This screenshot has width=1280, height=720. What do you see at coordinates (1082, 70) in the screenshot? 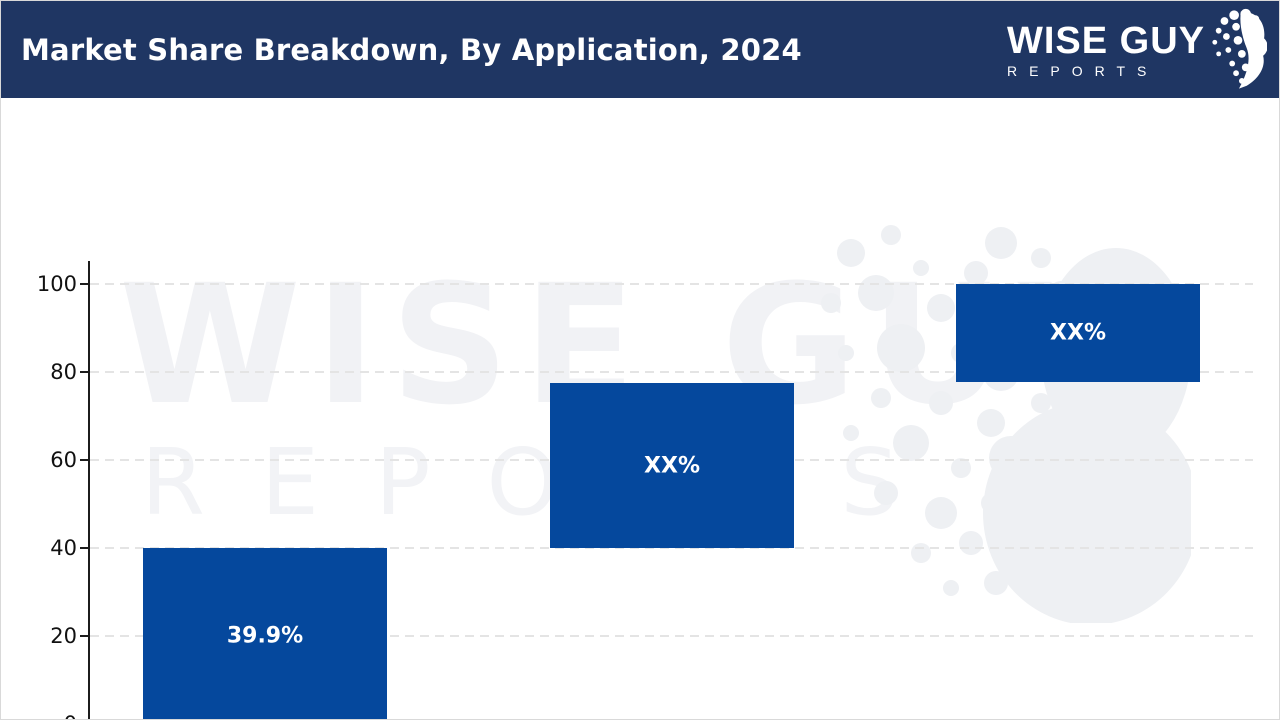
I see `logo-subname: REPORTS` at bounding box center [1082, 70].